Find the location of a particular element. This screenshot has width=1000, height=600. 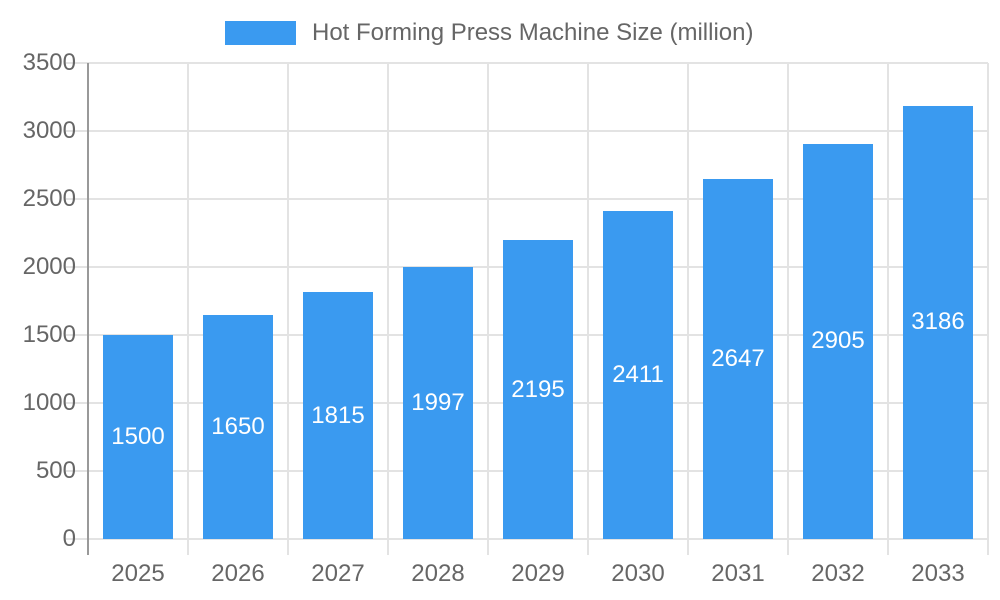

bar: 2647 is located at coordinates (738, 359).